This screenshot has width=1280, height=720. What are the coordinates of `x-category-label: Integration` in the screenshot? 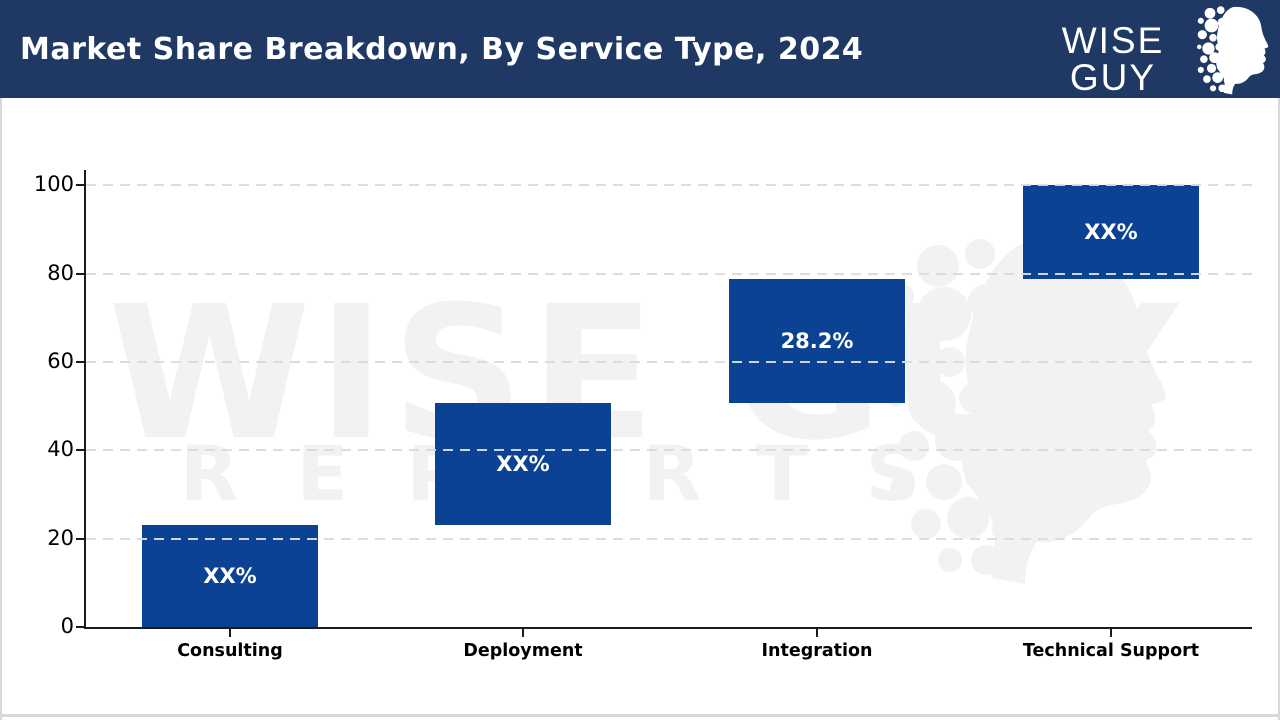 It's located at (817, 651).